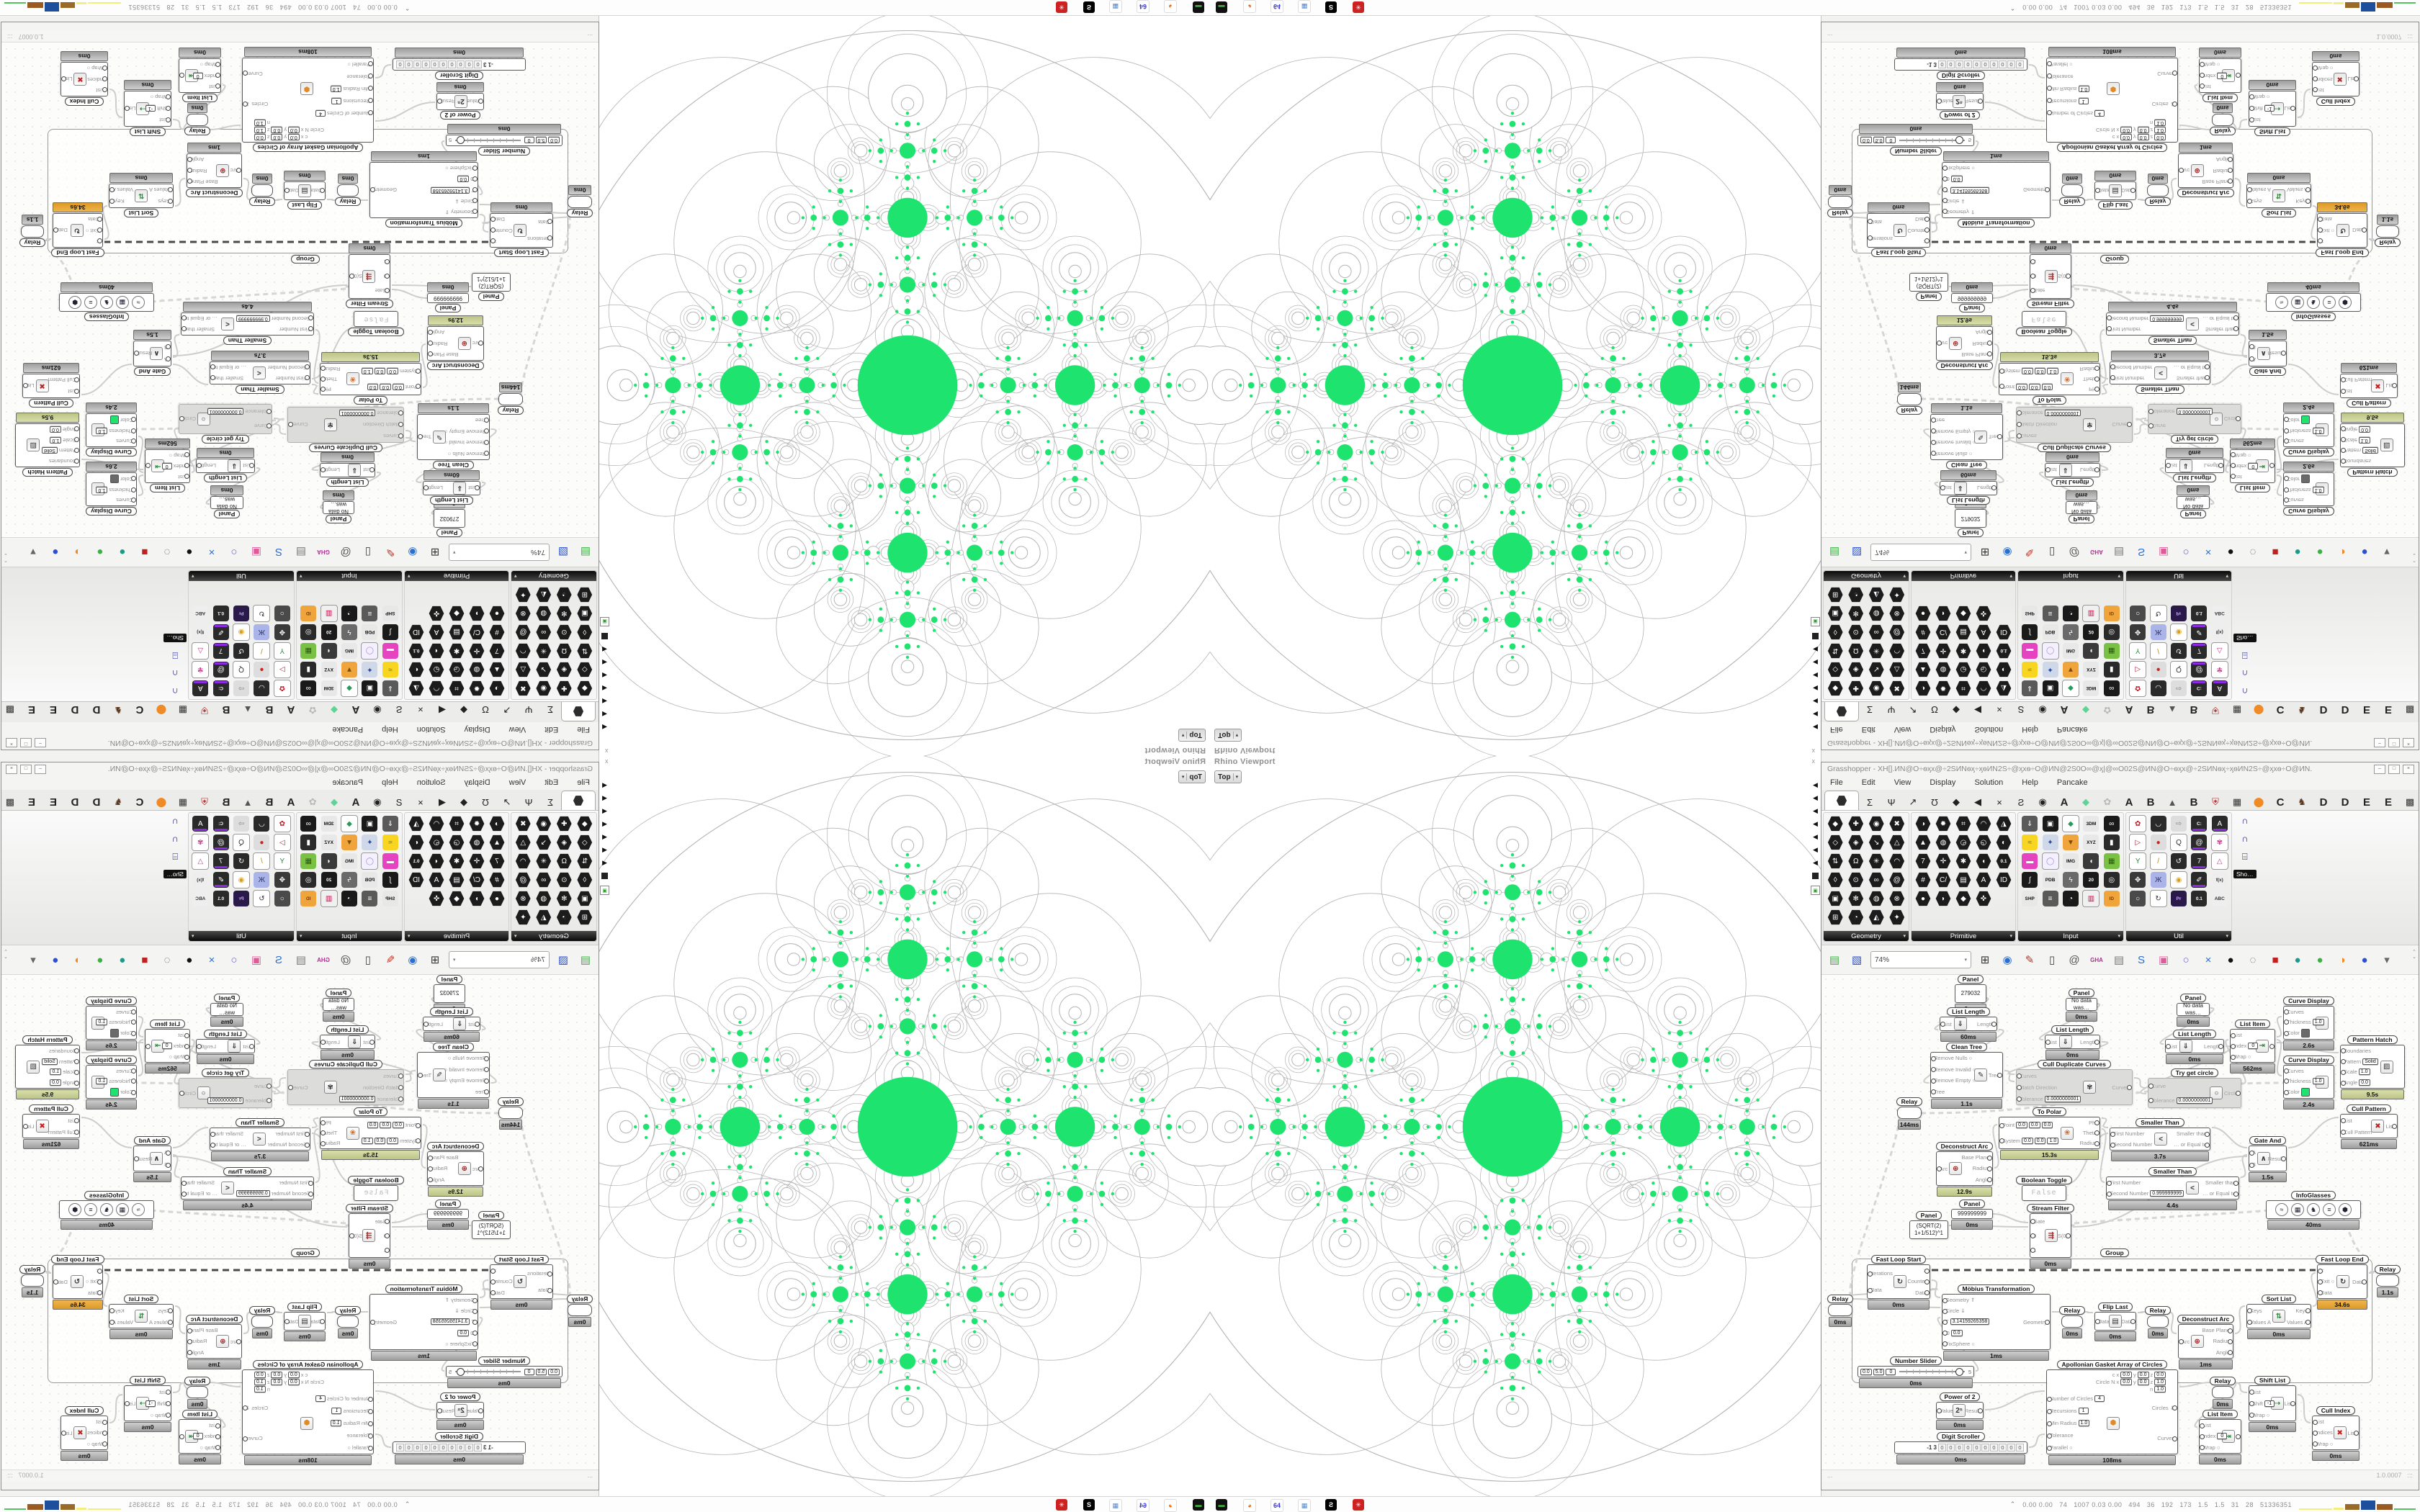  I want to click on component-icon: ∫, so click(2030, 632).